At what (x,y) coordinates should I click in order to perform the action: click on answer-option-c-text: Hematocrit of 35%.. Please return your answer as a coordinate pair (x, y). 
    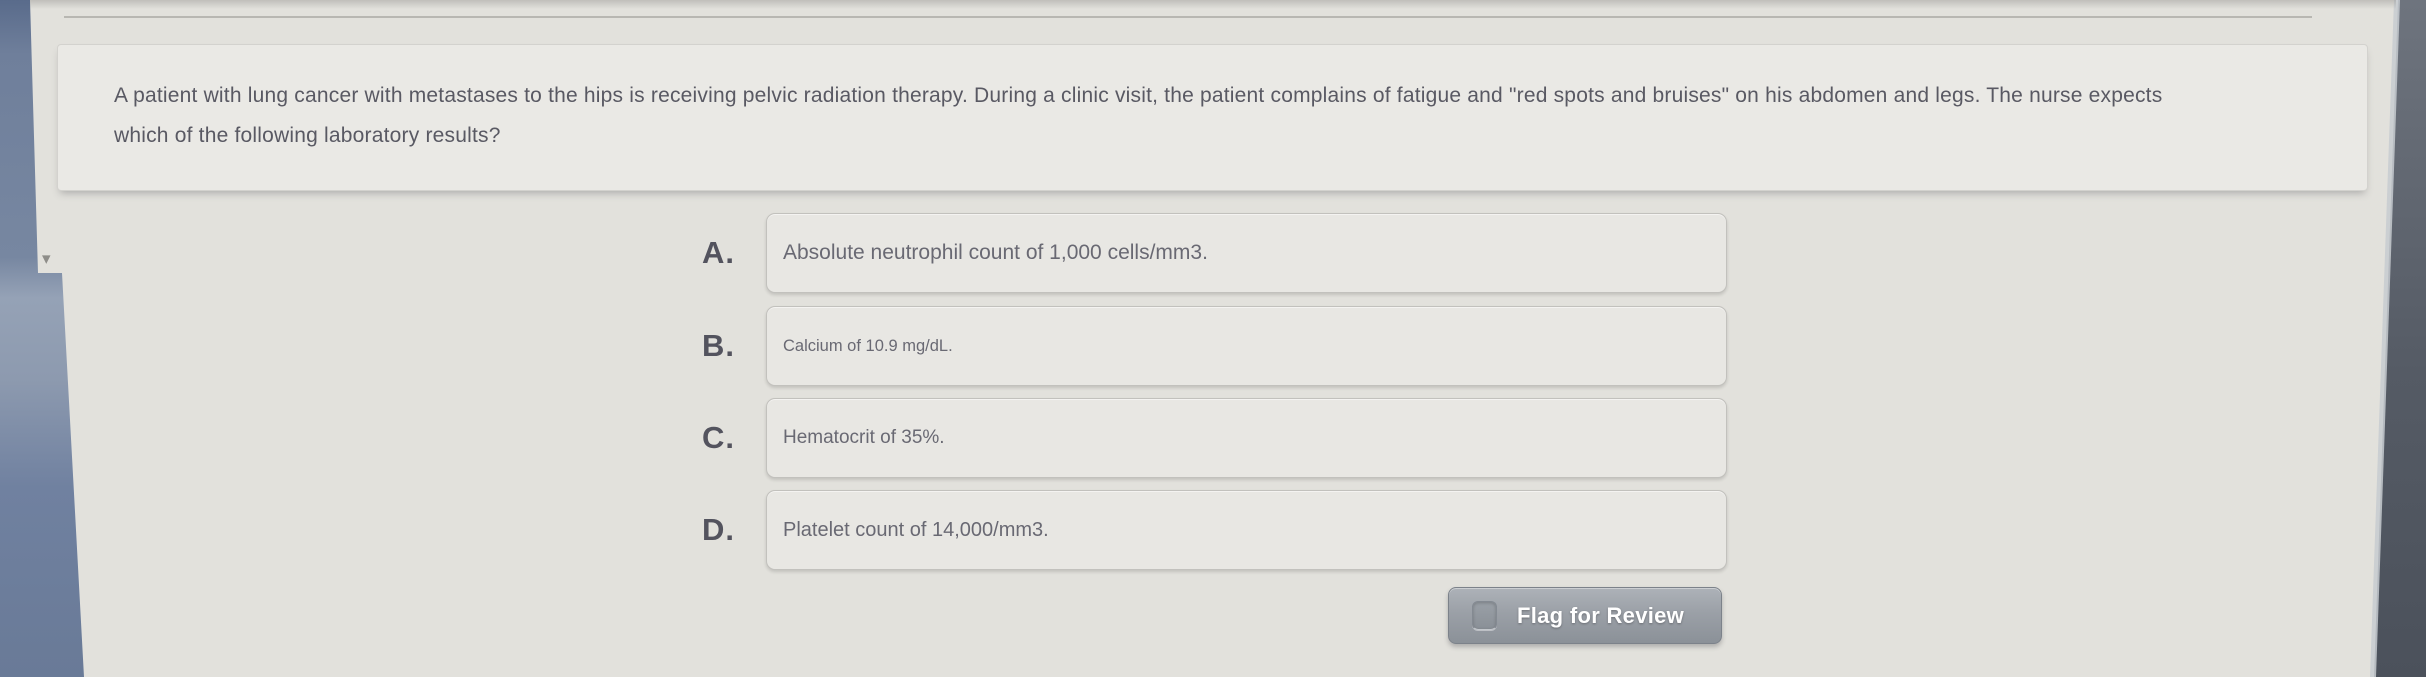
    Looking at the image, I should click on (864, 437).